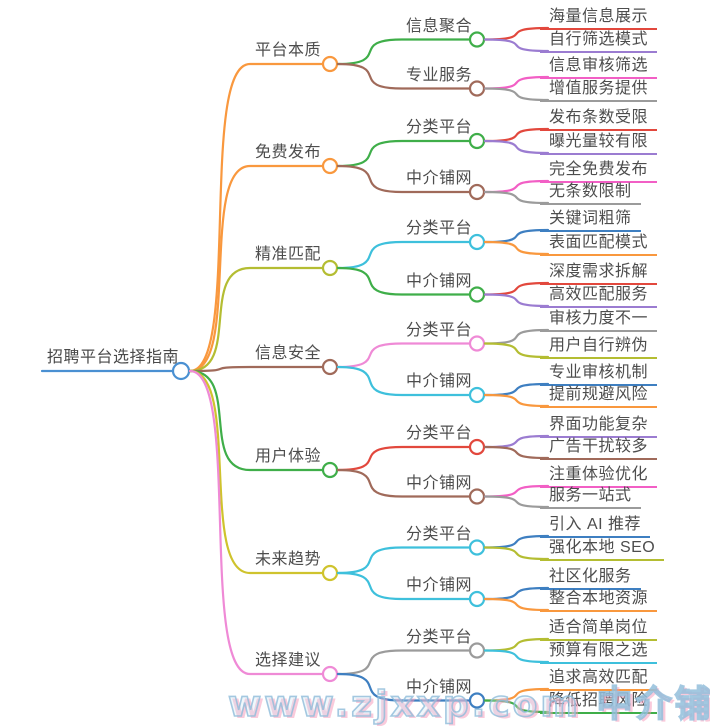  I want to click on leaf-node: 引入 AI 推荐, so click(595, 527).